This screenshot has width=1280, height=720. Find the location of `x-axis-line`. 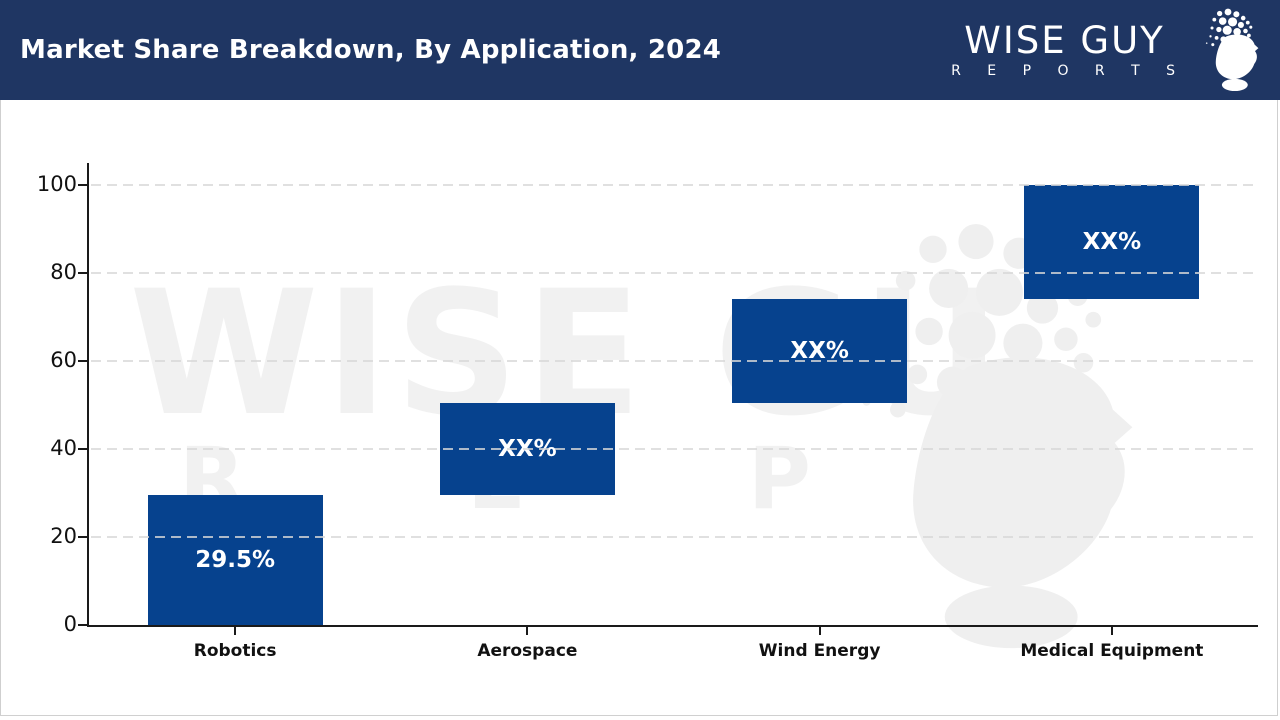

x-axis-line is located at coordinates (672, 626).